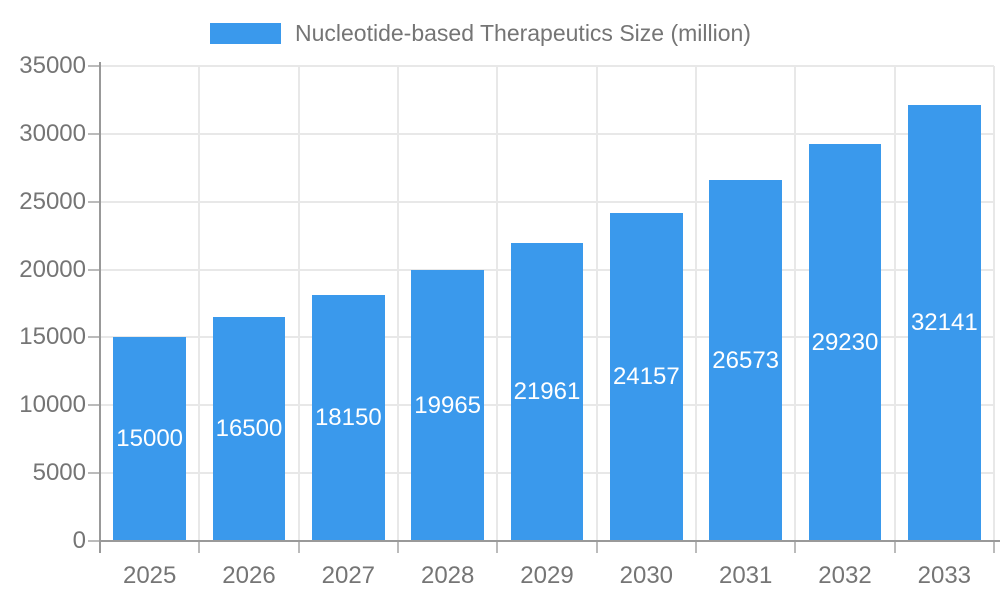 Image resolution: width=1000 pixels, height=600 pixels. I want to click on x-axis-tick-label: 2026, so click(249, 575).